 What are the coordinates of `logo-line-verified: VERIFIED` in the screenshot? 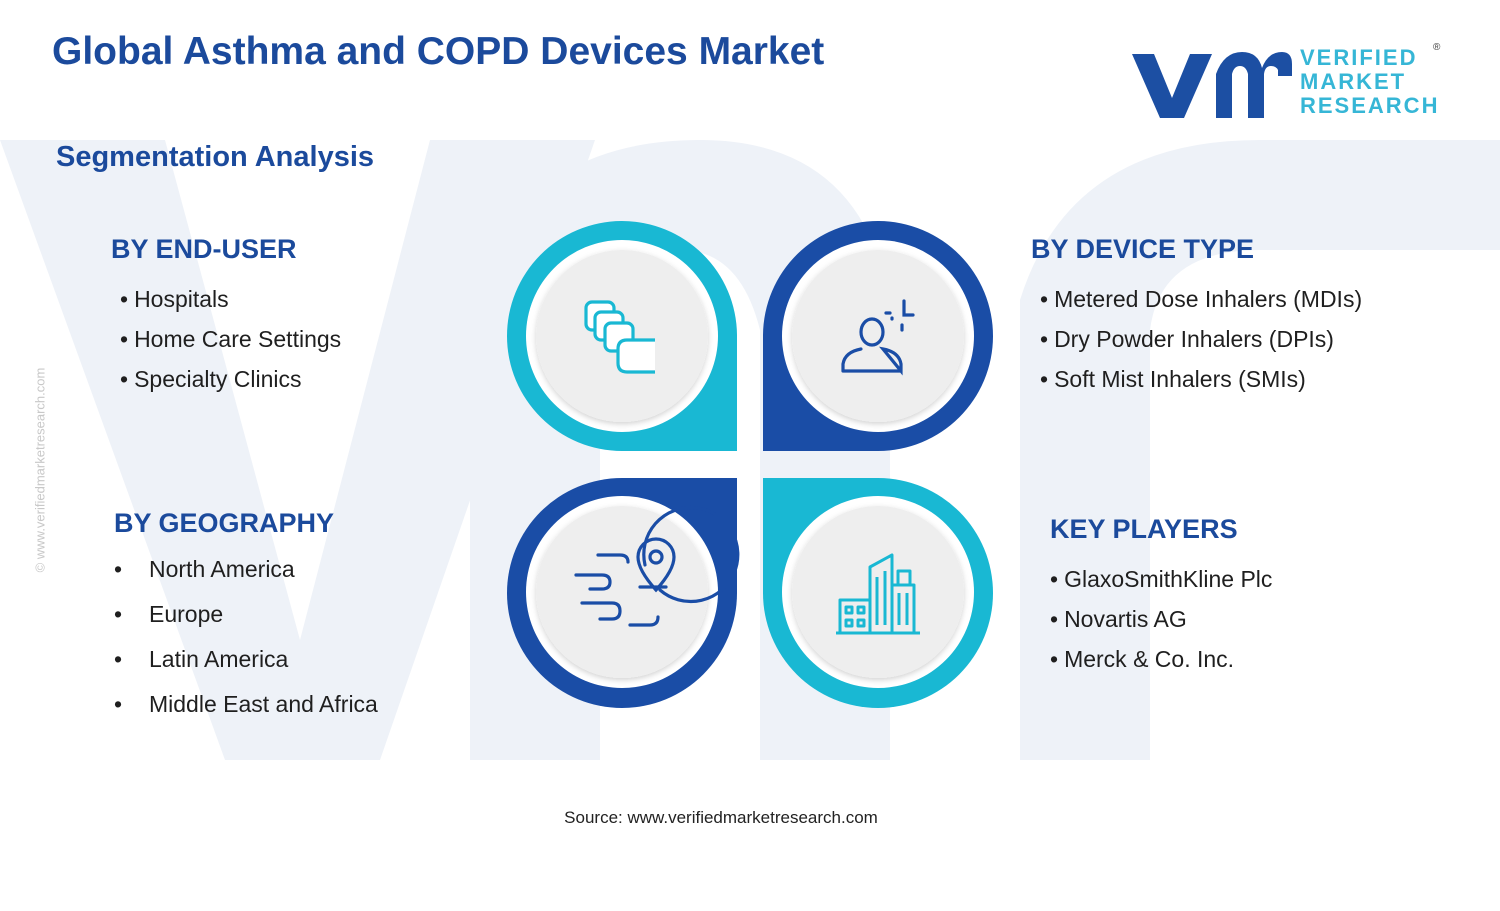 It's located at (1359, 57).